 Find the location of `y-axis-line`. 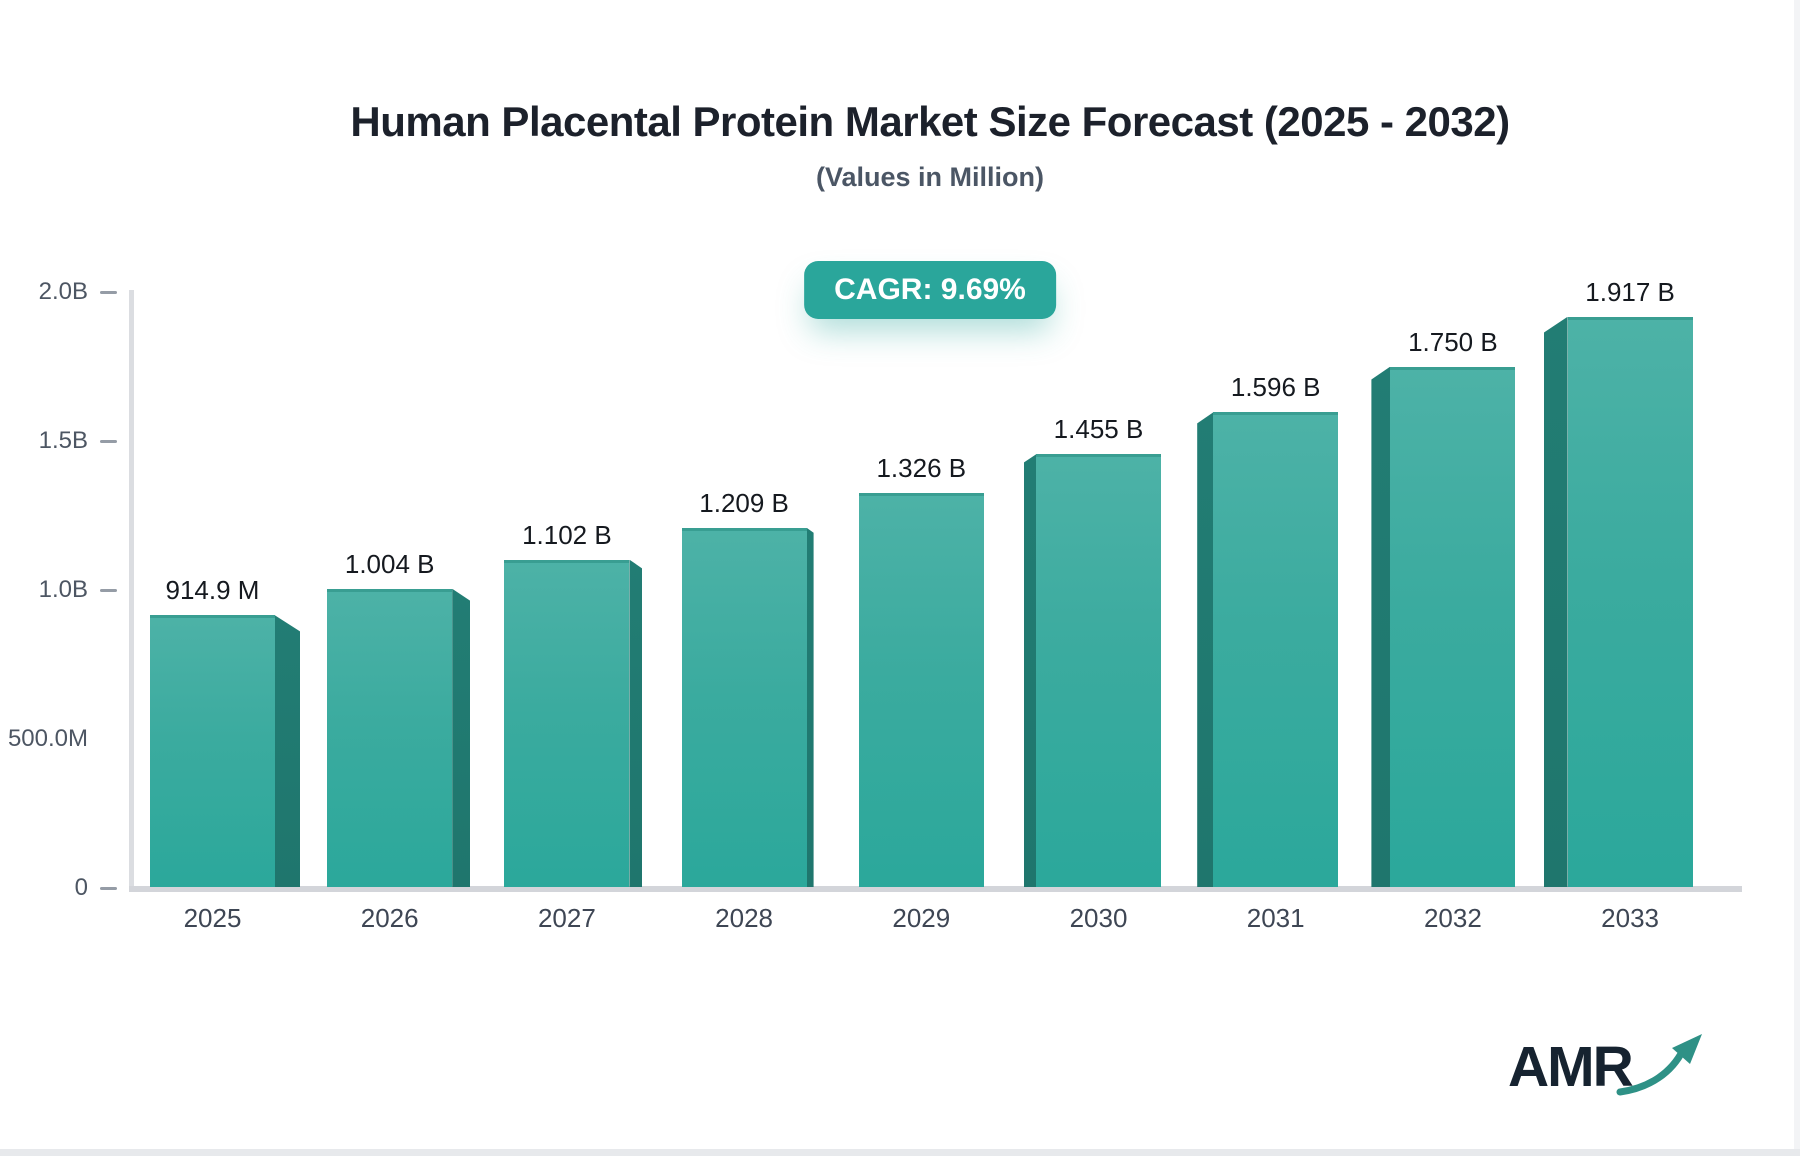

y-axis-line is located at coordinates (131, 589).